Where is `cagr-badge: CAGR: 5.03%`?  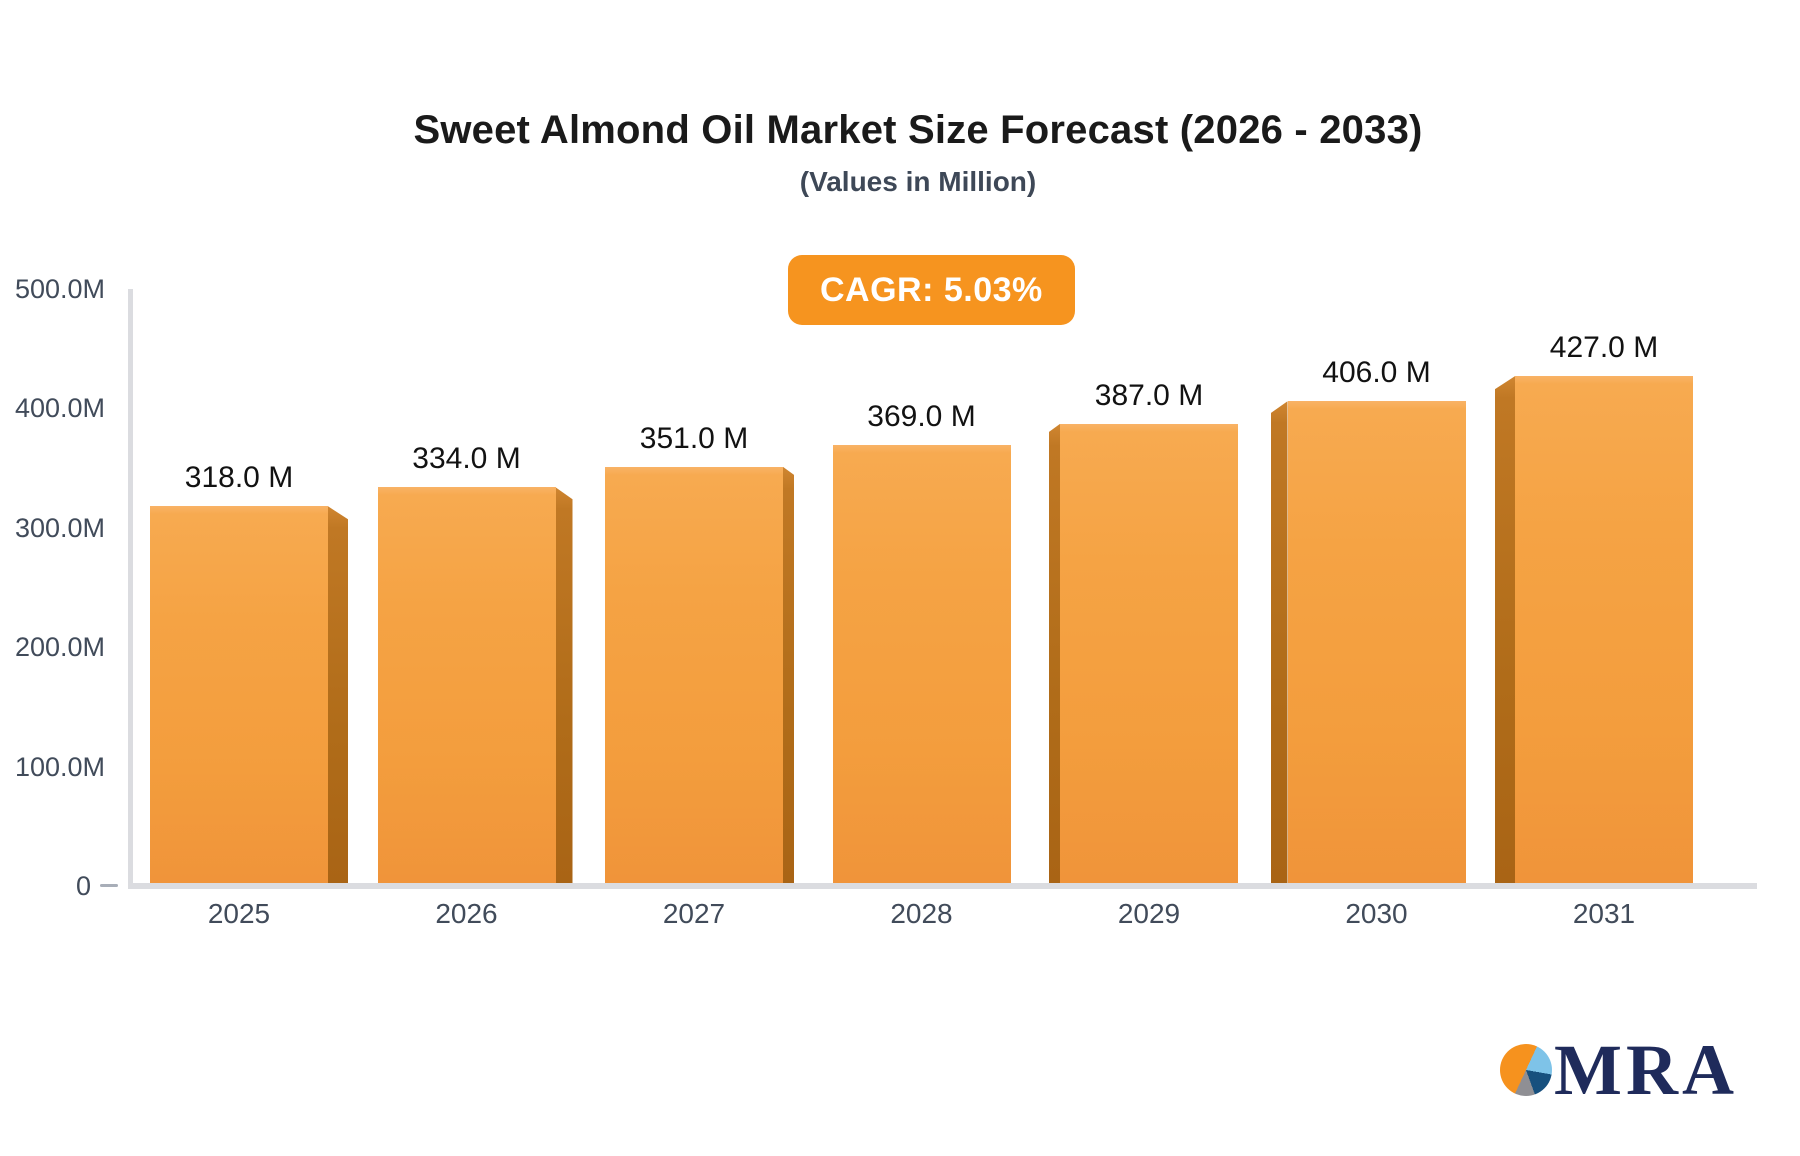 cagr-badge: CAGR: 5.03% is located at coordinates (931, 290).